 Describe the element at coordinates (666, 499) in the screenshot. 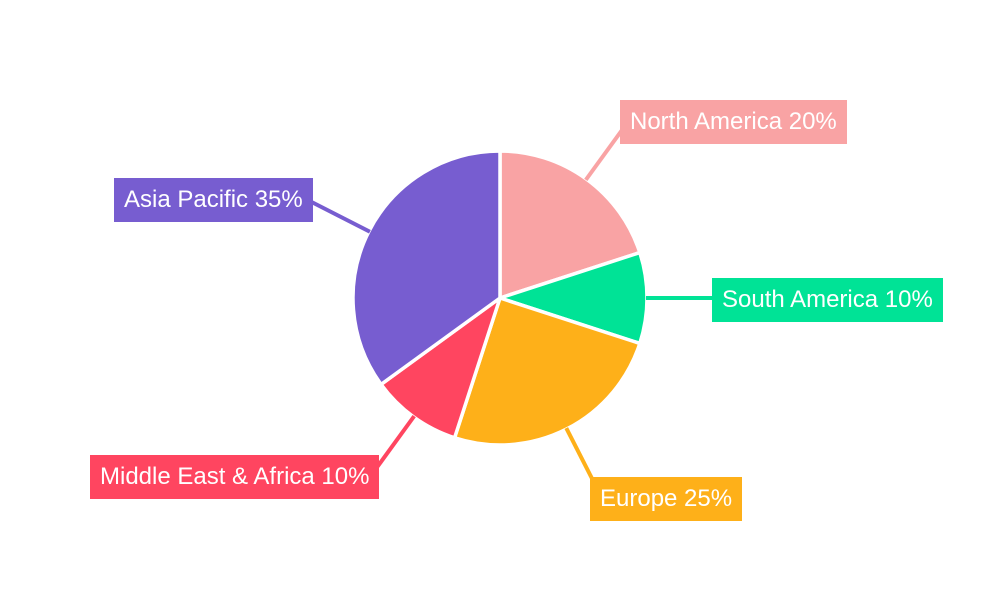

I see `label-europe: Europe 25%` at that location.